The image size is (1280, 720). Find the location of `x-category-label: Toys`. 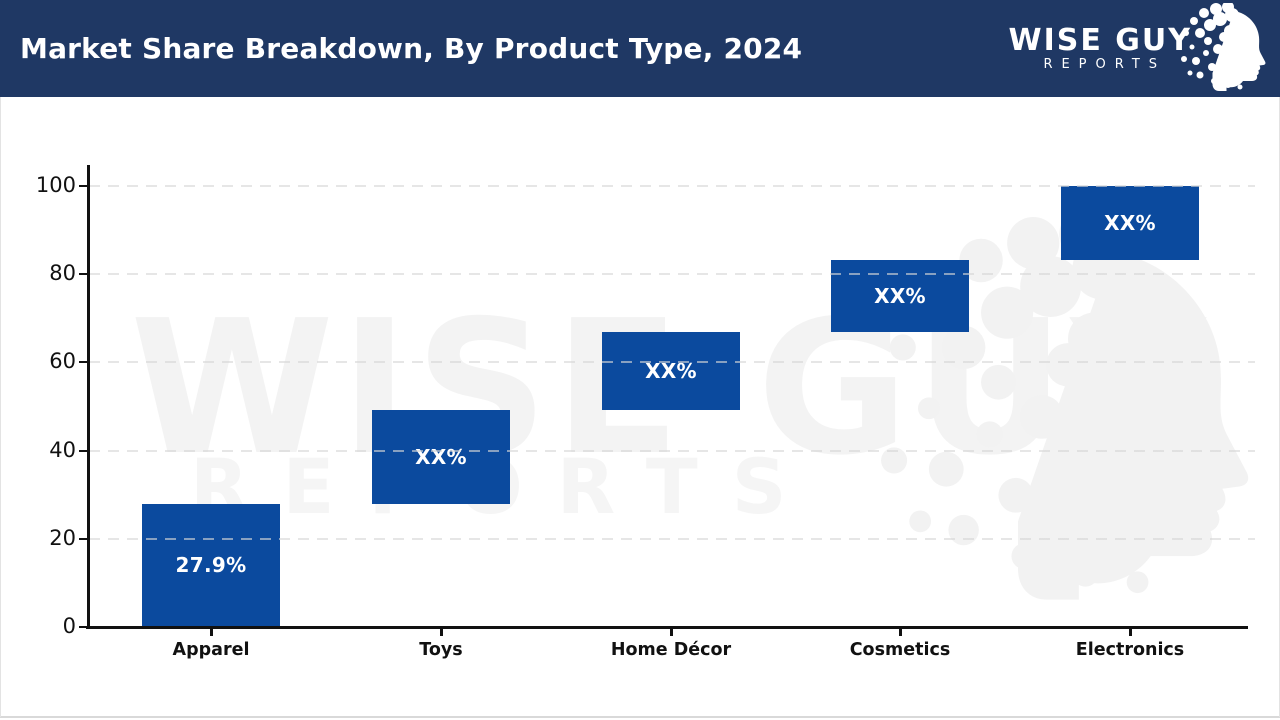

x-category-label: Toys is located at coordinates (441, 650).